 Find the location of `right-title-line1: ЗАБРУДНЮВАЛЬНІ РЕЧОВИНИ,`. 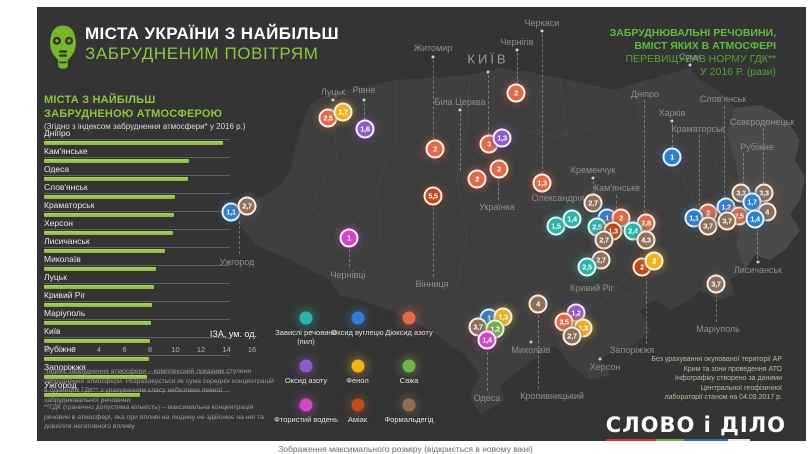

right-title-line1: ЗАБРУДНЮВАЛЬНІ РЕЧОВИНИ, is located at coordinates (692, 33).